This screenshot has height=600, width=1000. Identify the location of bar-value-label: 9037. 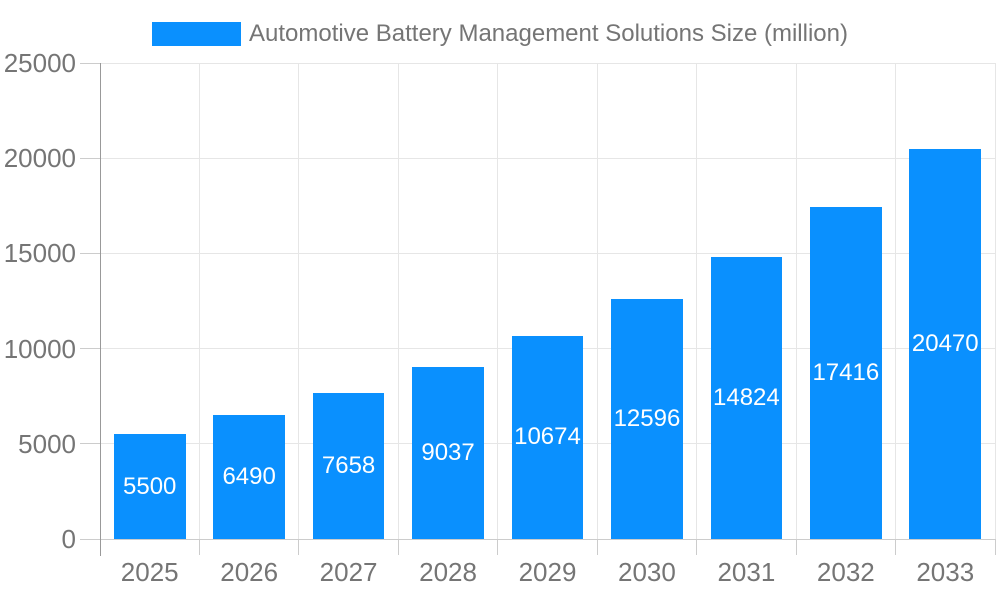
(448, 452).